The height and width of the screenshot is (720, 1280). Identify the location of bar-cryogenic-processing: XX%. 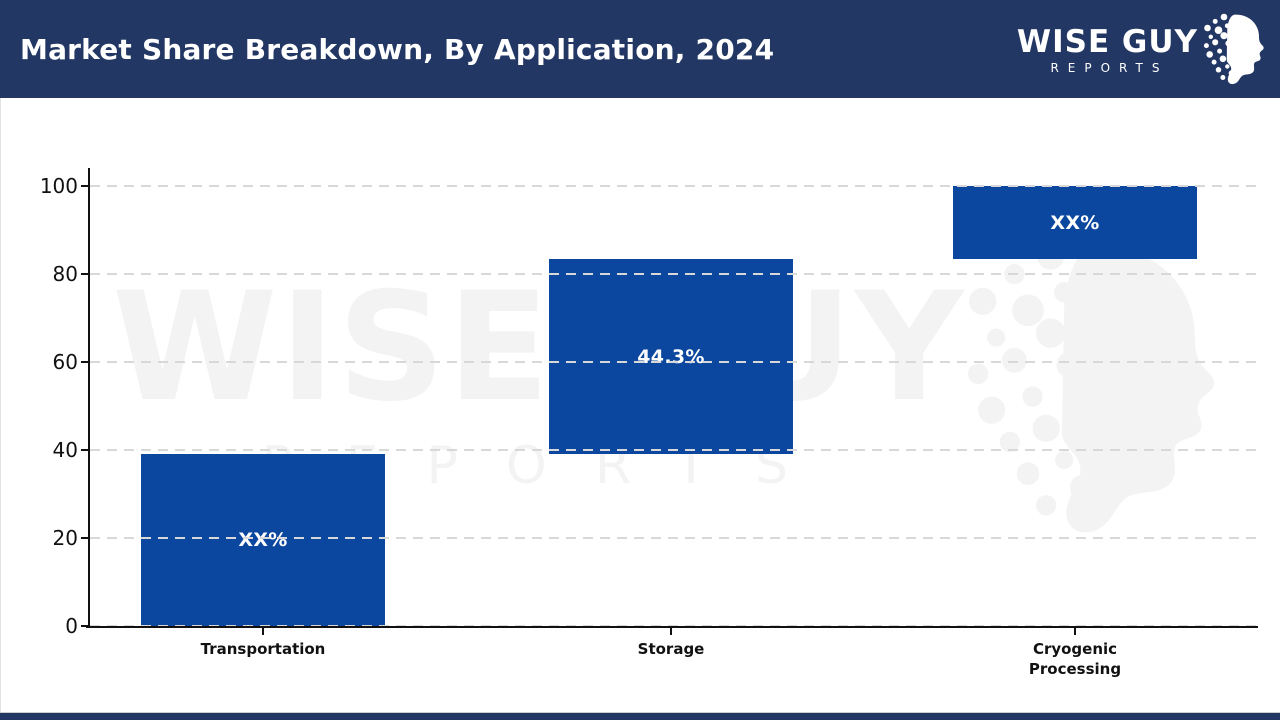
(1075, 223).